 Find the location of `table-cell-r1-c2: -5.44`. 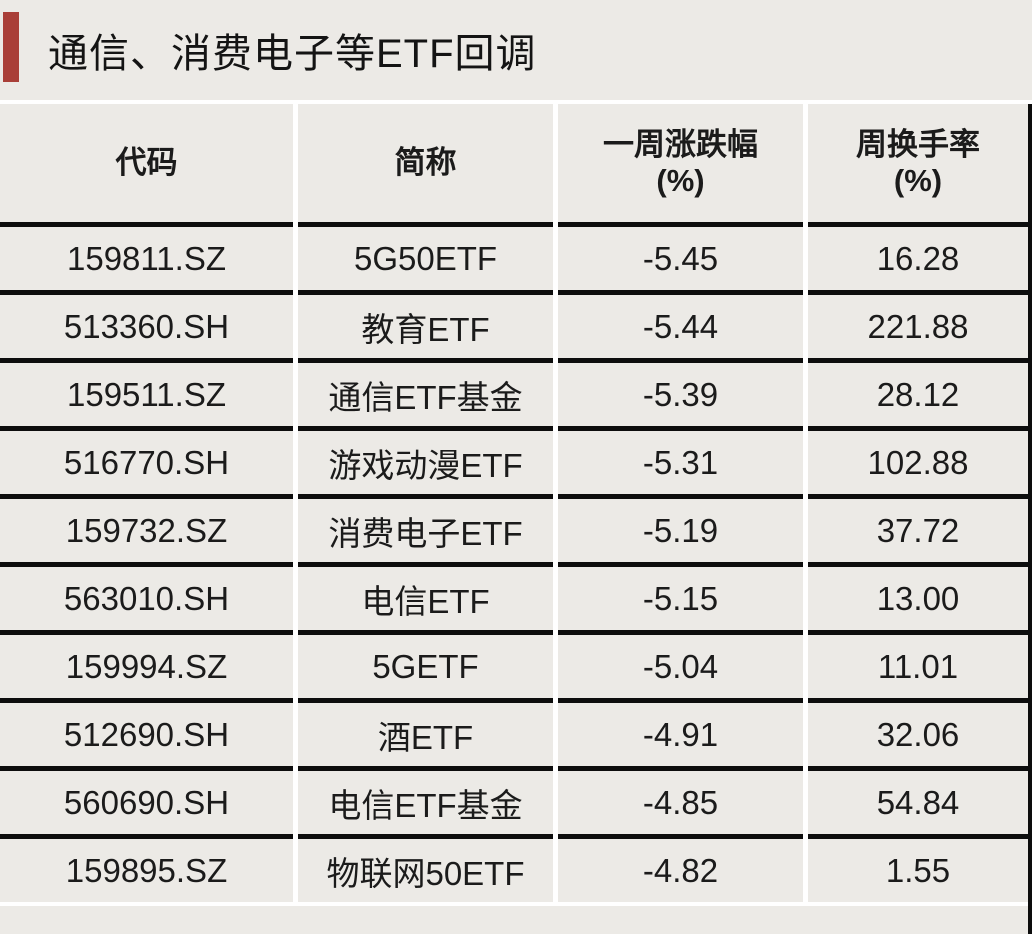

table-cell-r1-c2: -5.44 is located at coordinates (680, 324).